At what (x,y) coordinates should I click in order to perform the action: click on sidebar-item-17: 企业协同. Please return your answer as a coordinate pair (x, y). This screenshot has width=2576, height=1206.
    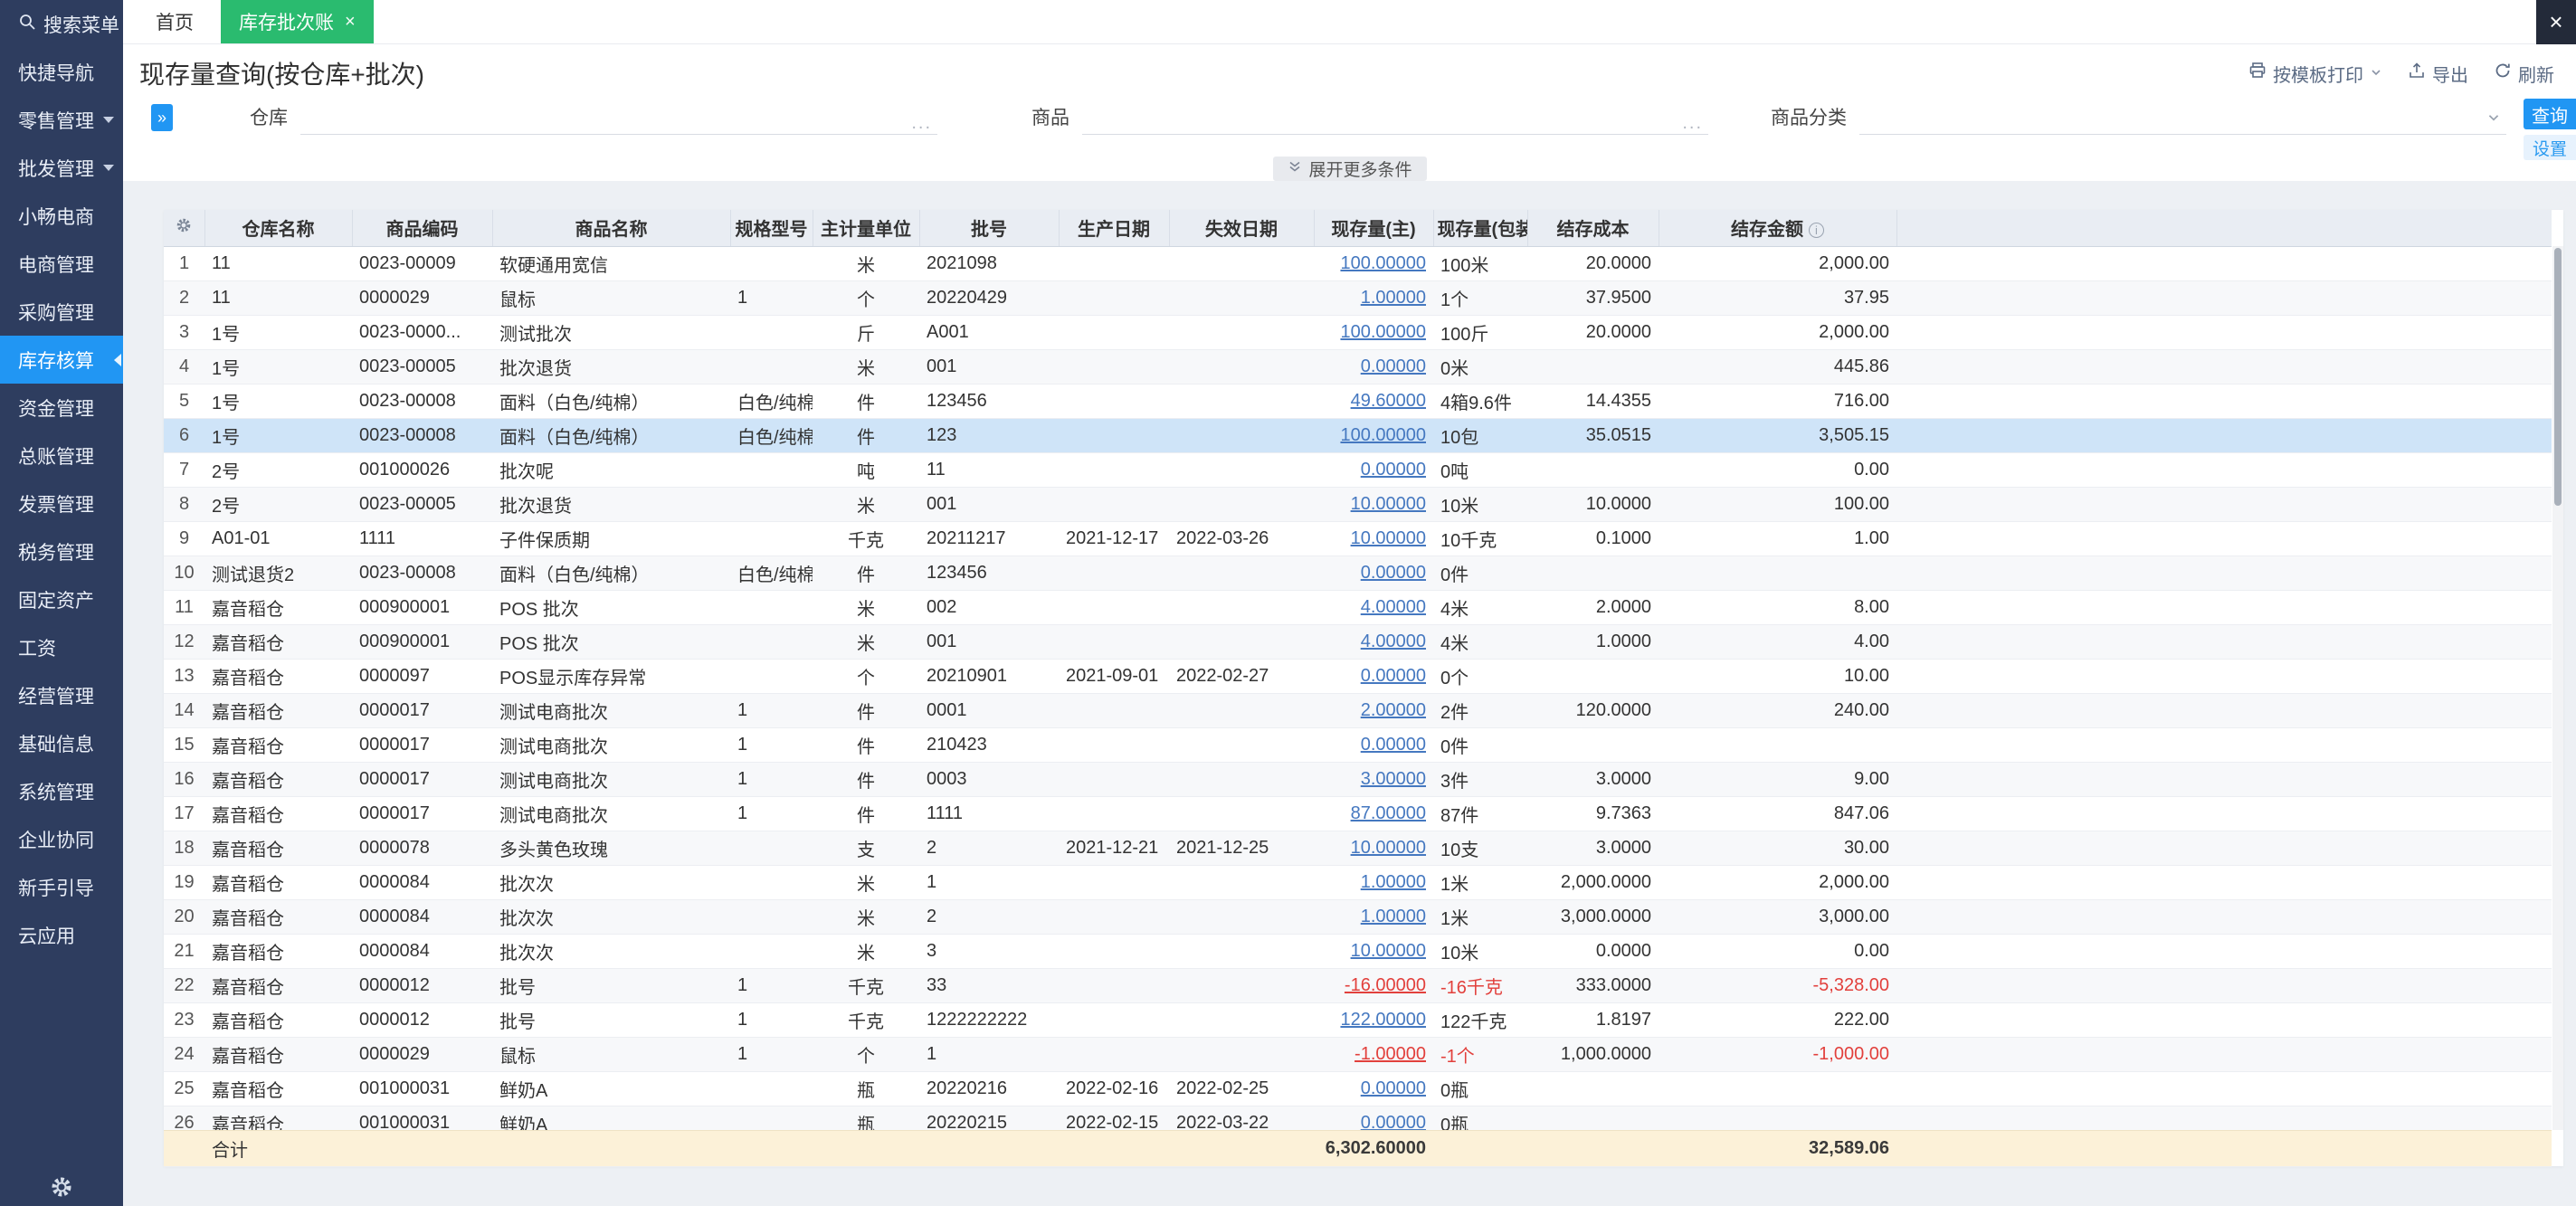
    Looking at the image, I should click on (61, 839).